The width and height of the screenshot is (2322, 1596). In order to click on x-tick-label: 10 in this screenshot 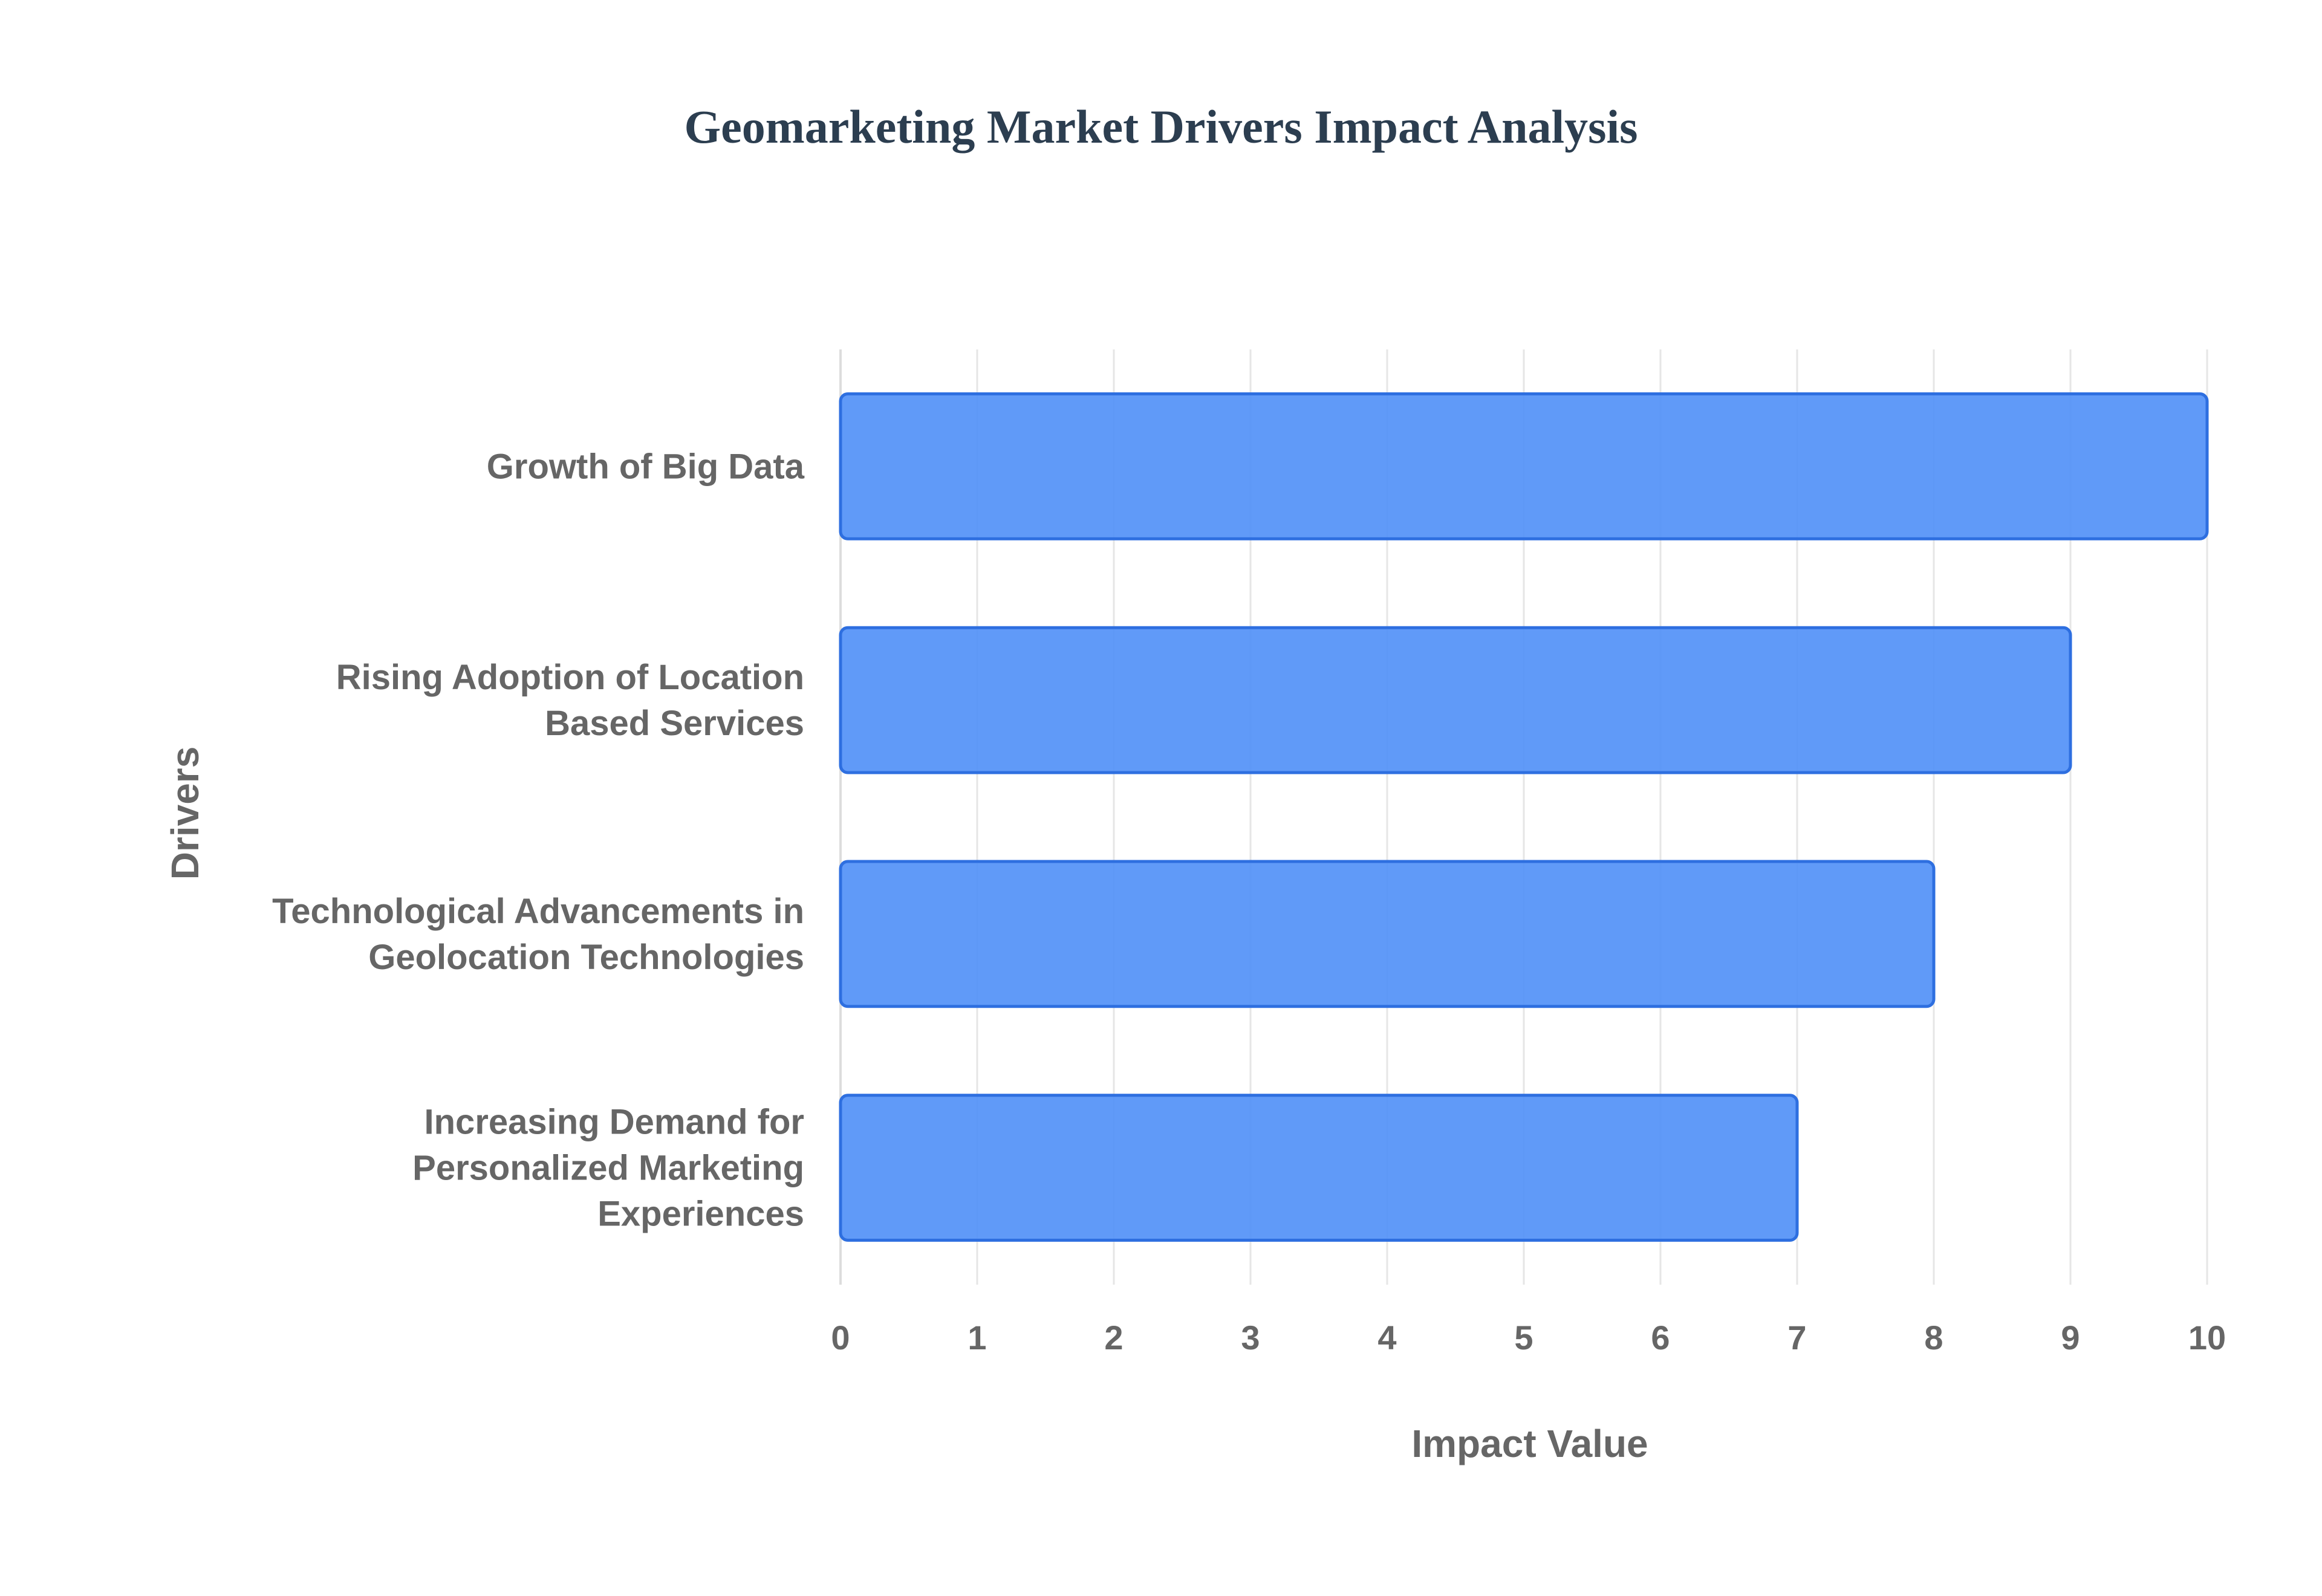, I will do `click(2207, 1338)`.